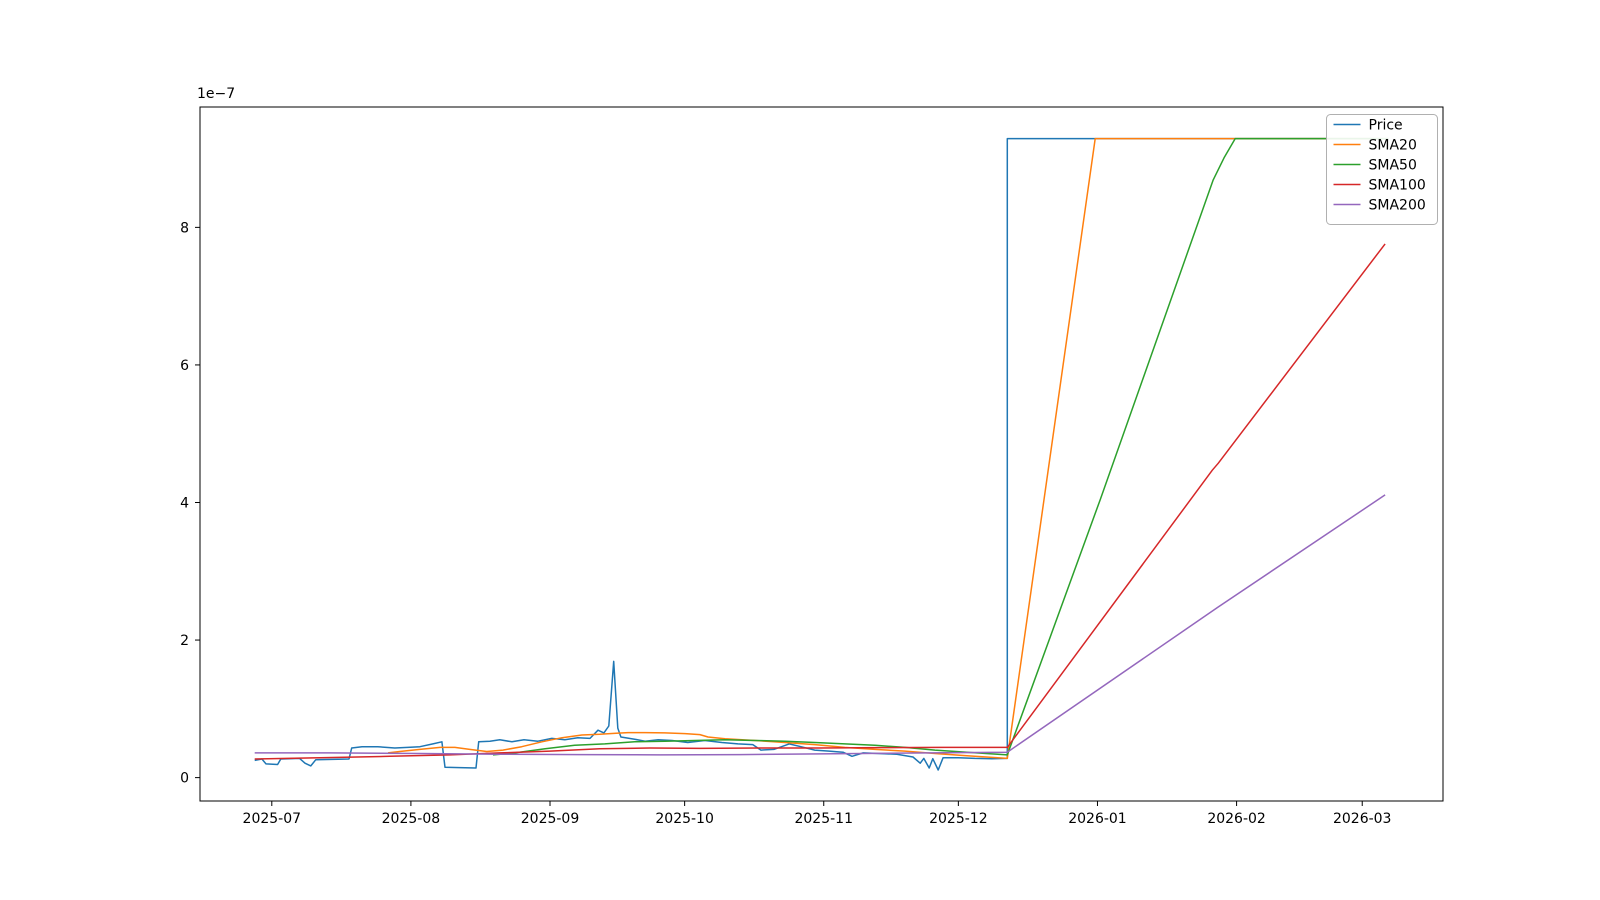  What do you see at coordinates (823, 819) in the screenshot?
I see `x-tick-label: 2025-11` at bounding box center [823, 819].